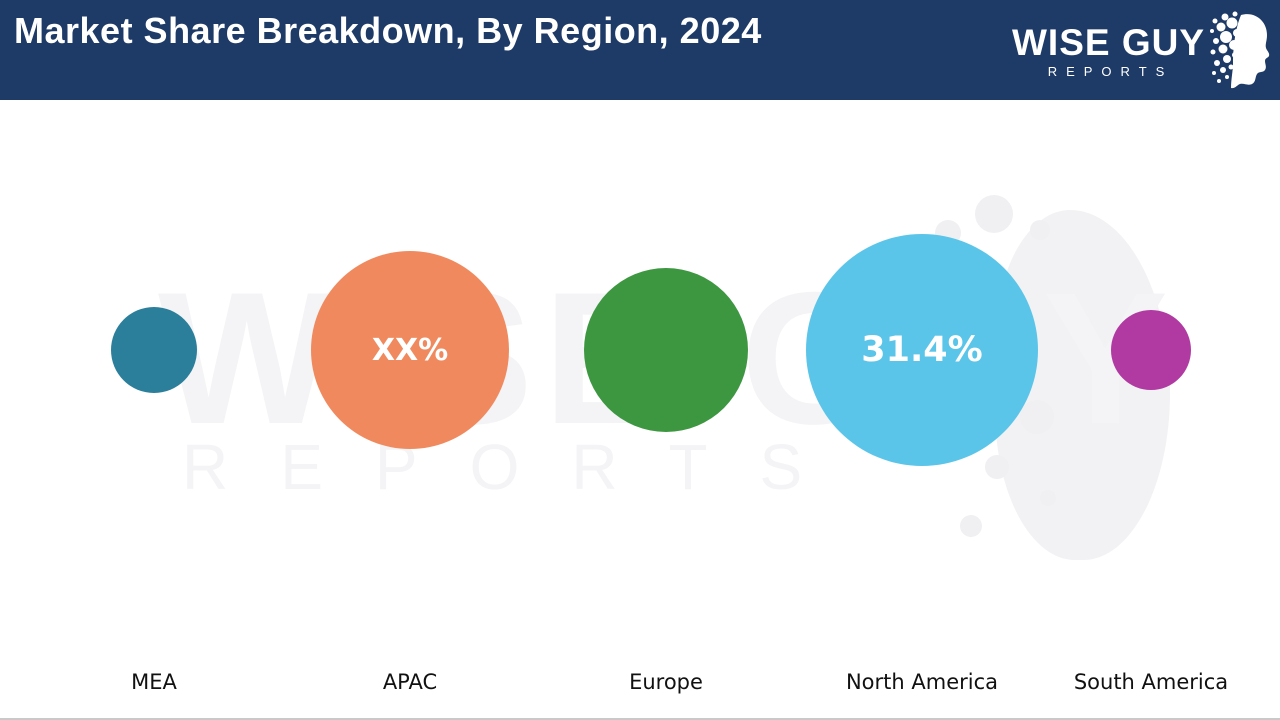 The image size is (1280, 720). I want to click on bubble-value-north-america: 31.4%, so click(922, 350).